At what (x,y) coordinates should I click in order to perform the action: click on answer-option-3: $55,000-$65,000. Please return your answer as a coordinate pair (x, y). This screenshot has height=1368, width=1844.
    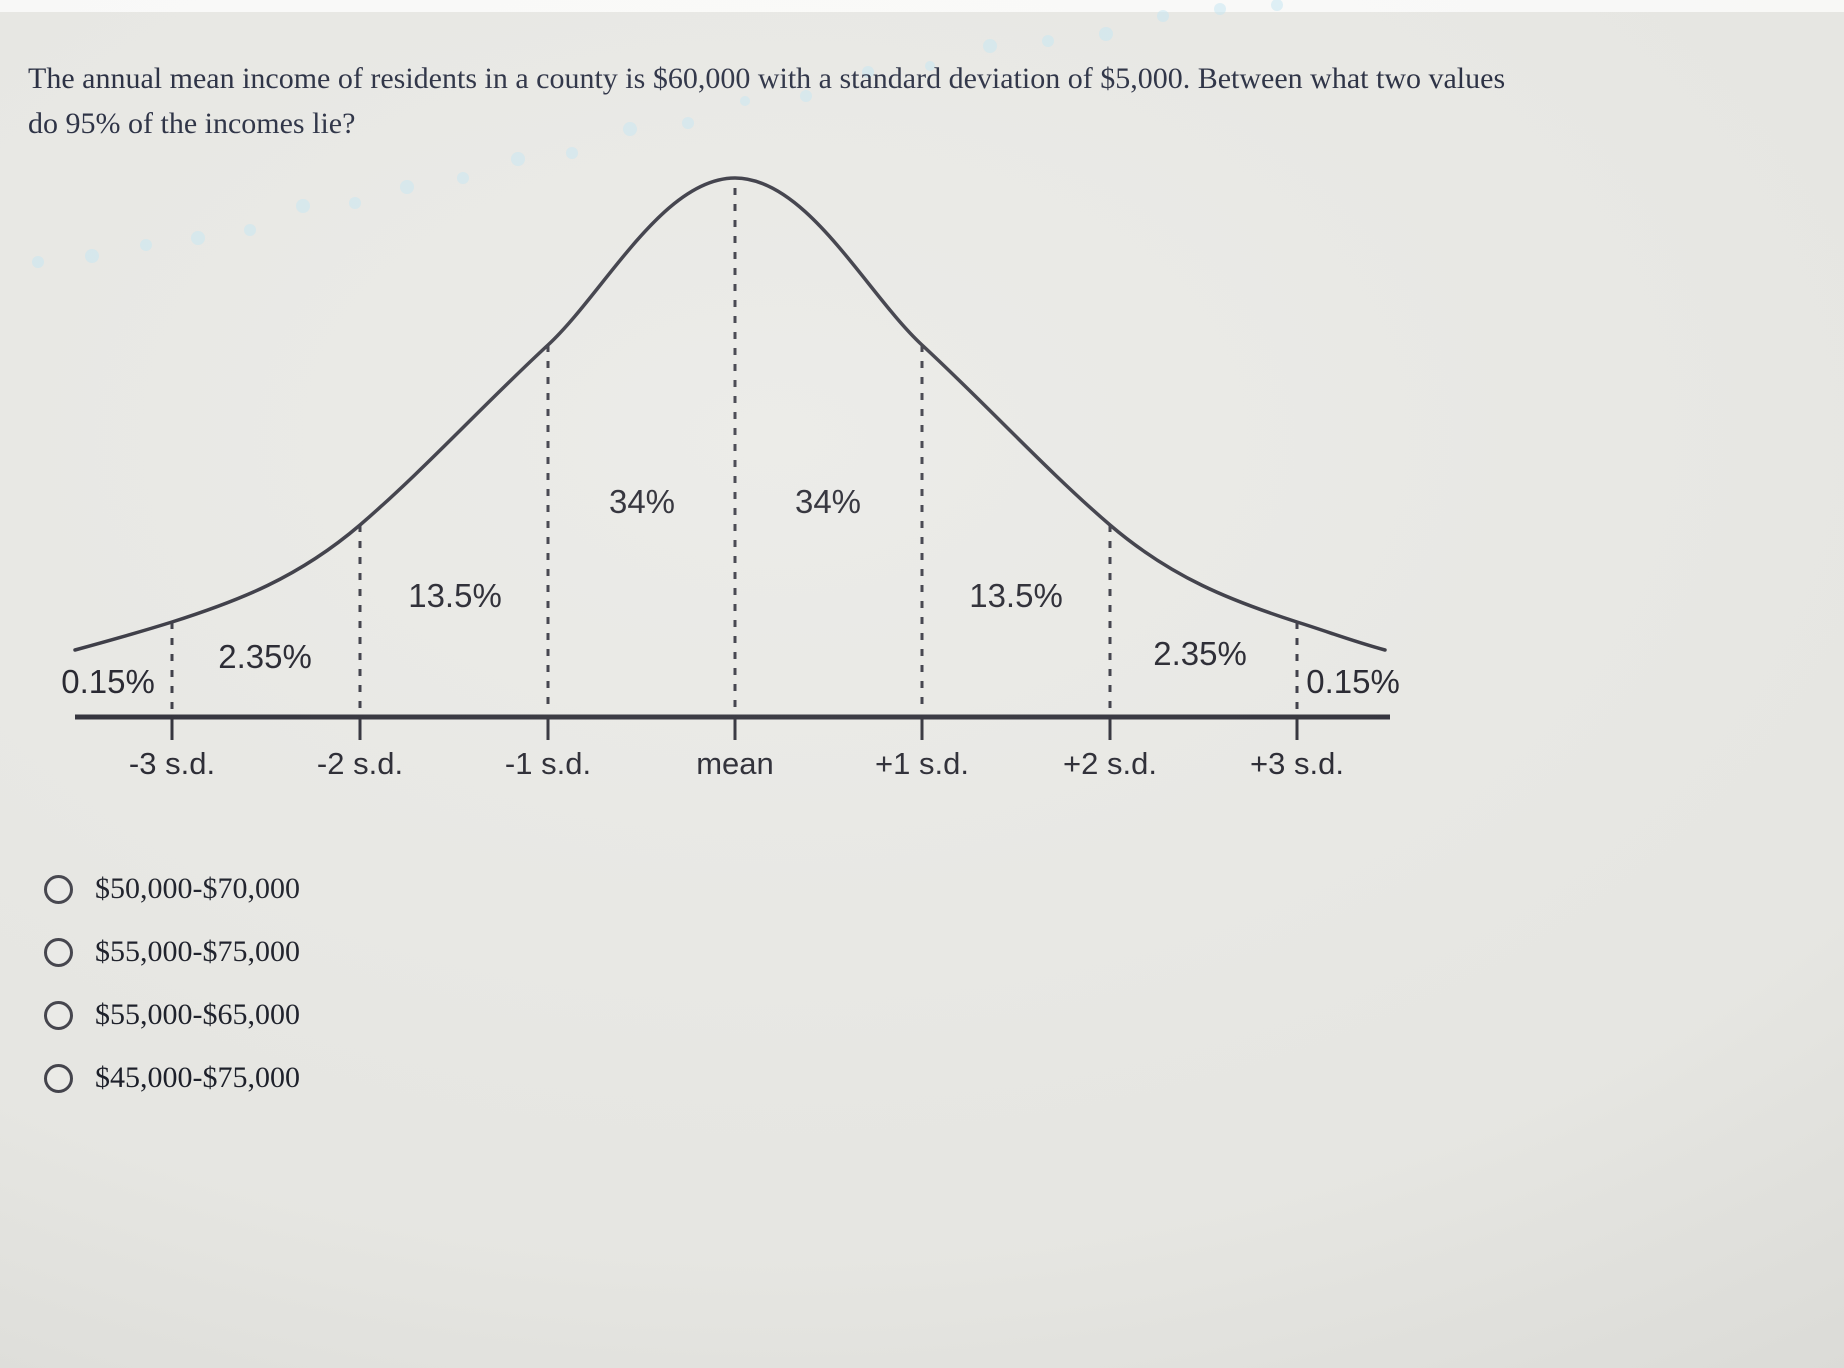
    Looking at the image, I should click on (172, 1015).